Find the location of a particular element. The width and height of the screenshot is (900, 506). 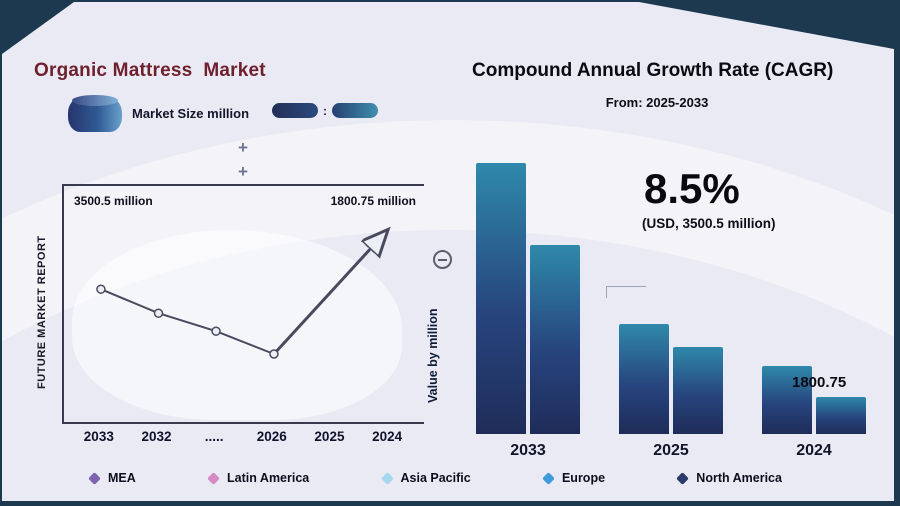

legend-label: Latin America is located at coordinates (268, 478).